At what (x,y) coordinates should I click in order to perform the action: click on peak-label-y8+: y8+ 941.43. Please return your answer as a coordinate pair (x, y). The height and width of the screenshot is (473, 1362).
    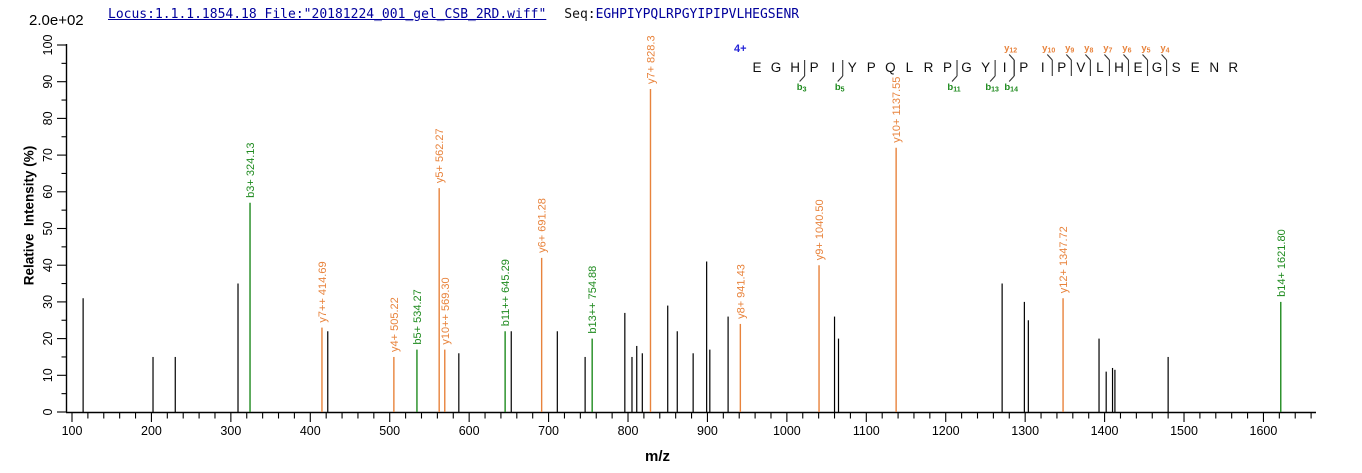
    Looking at the image, I should click on (741, 291).